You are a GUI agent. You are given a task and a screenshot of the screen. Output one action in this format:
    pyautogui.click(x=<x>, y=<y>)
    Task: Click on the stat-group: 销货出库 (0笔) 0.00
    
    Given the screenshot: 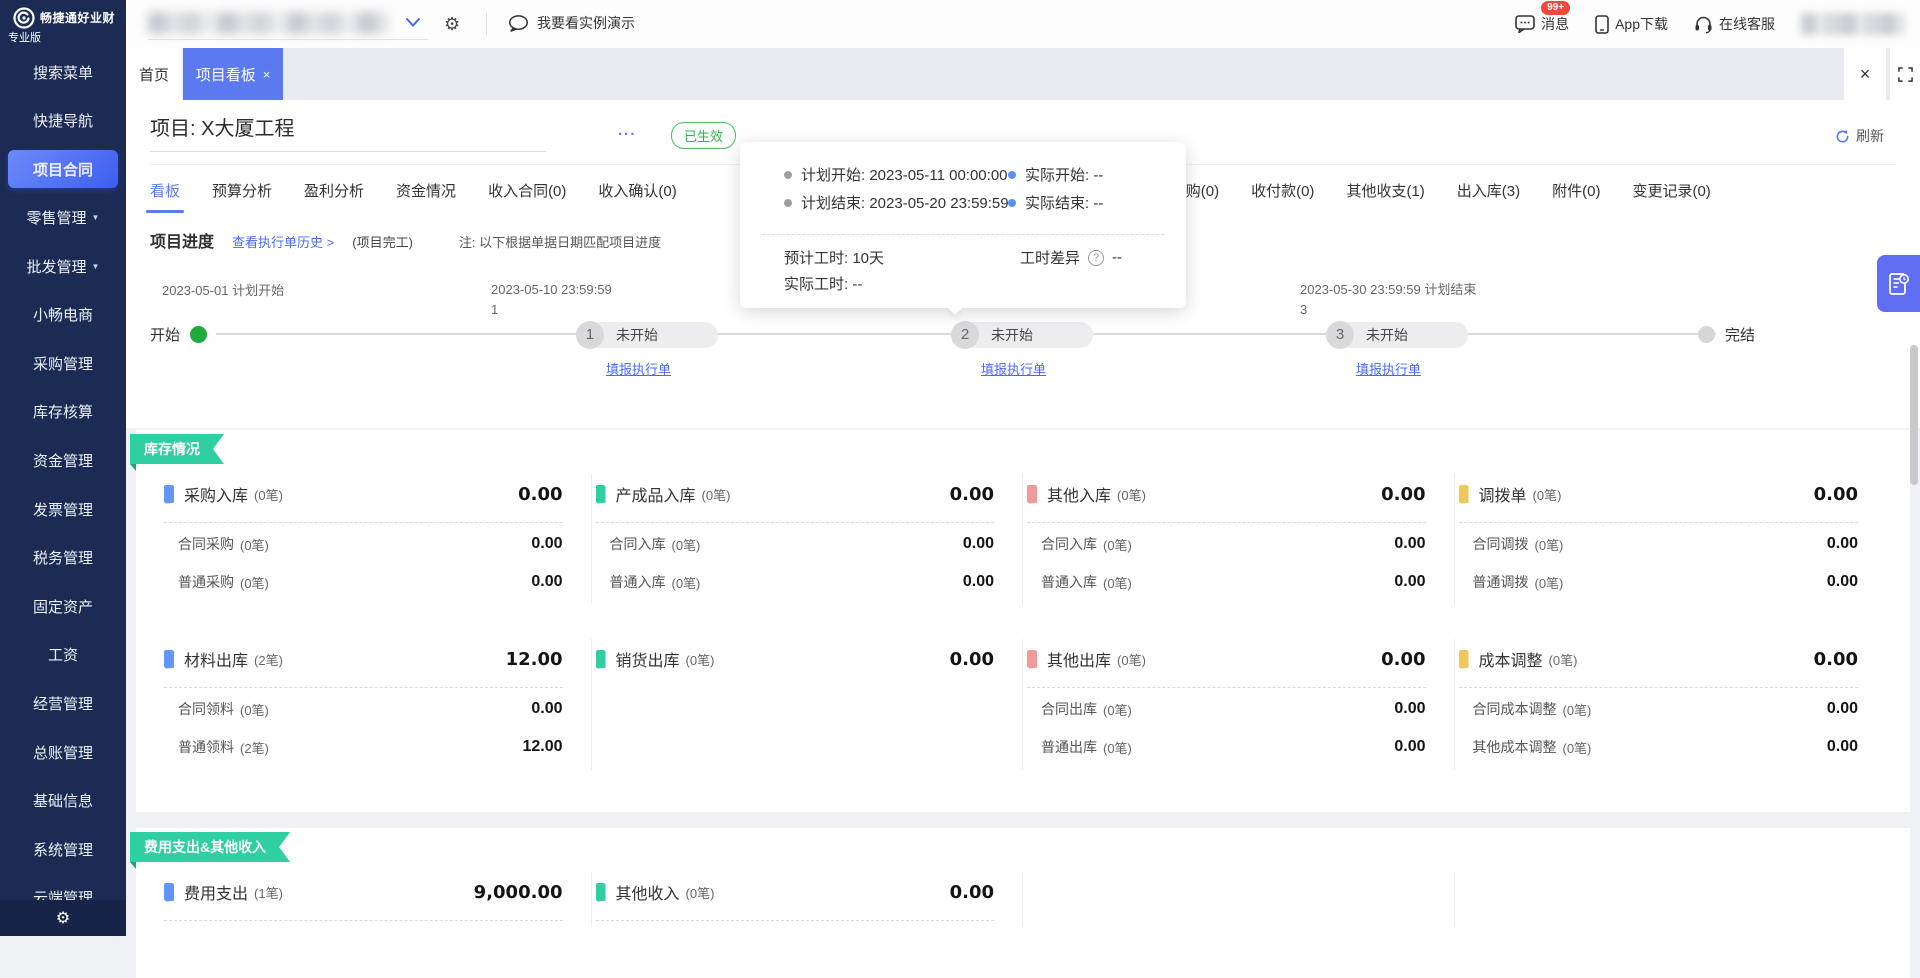 What is the action you would take?
    pyautogui.click(x=807, y=704)
    